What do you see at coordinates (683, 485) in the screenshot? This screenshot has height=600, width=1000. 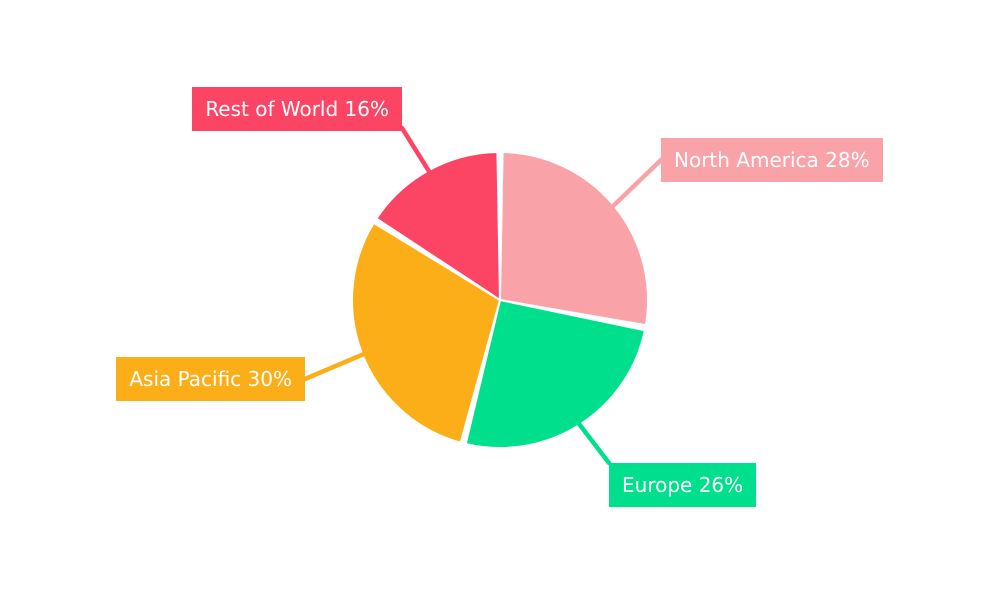 I see `callout-label-europe: Europe 26%` at bounding box center [683, 485].